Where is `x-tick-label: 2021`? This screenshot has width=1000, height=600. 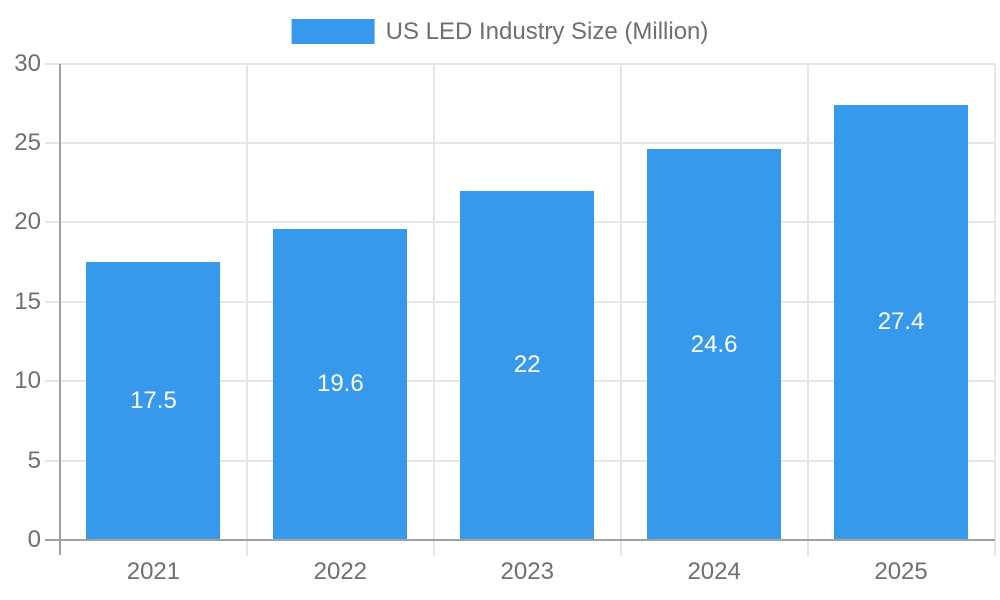
x-tick-label: 2021 is located at coordinates (153, 571).